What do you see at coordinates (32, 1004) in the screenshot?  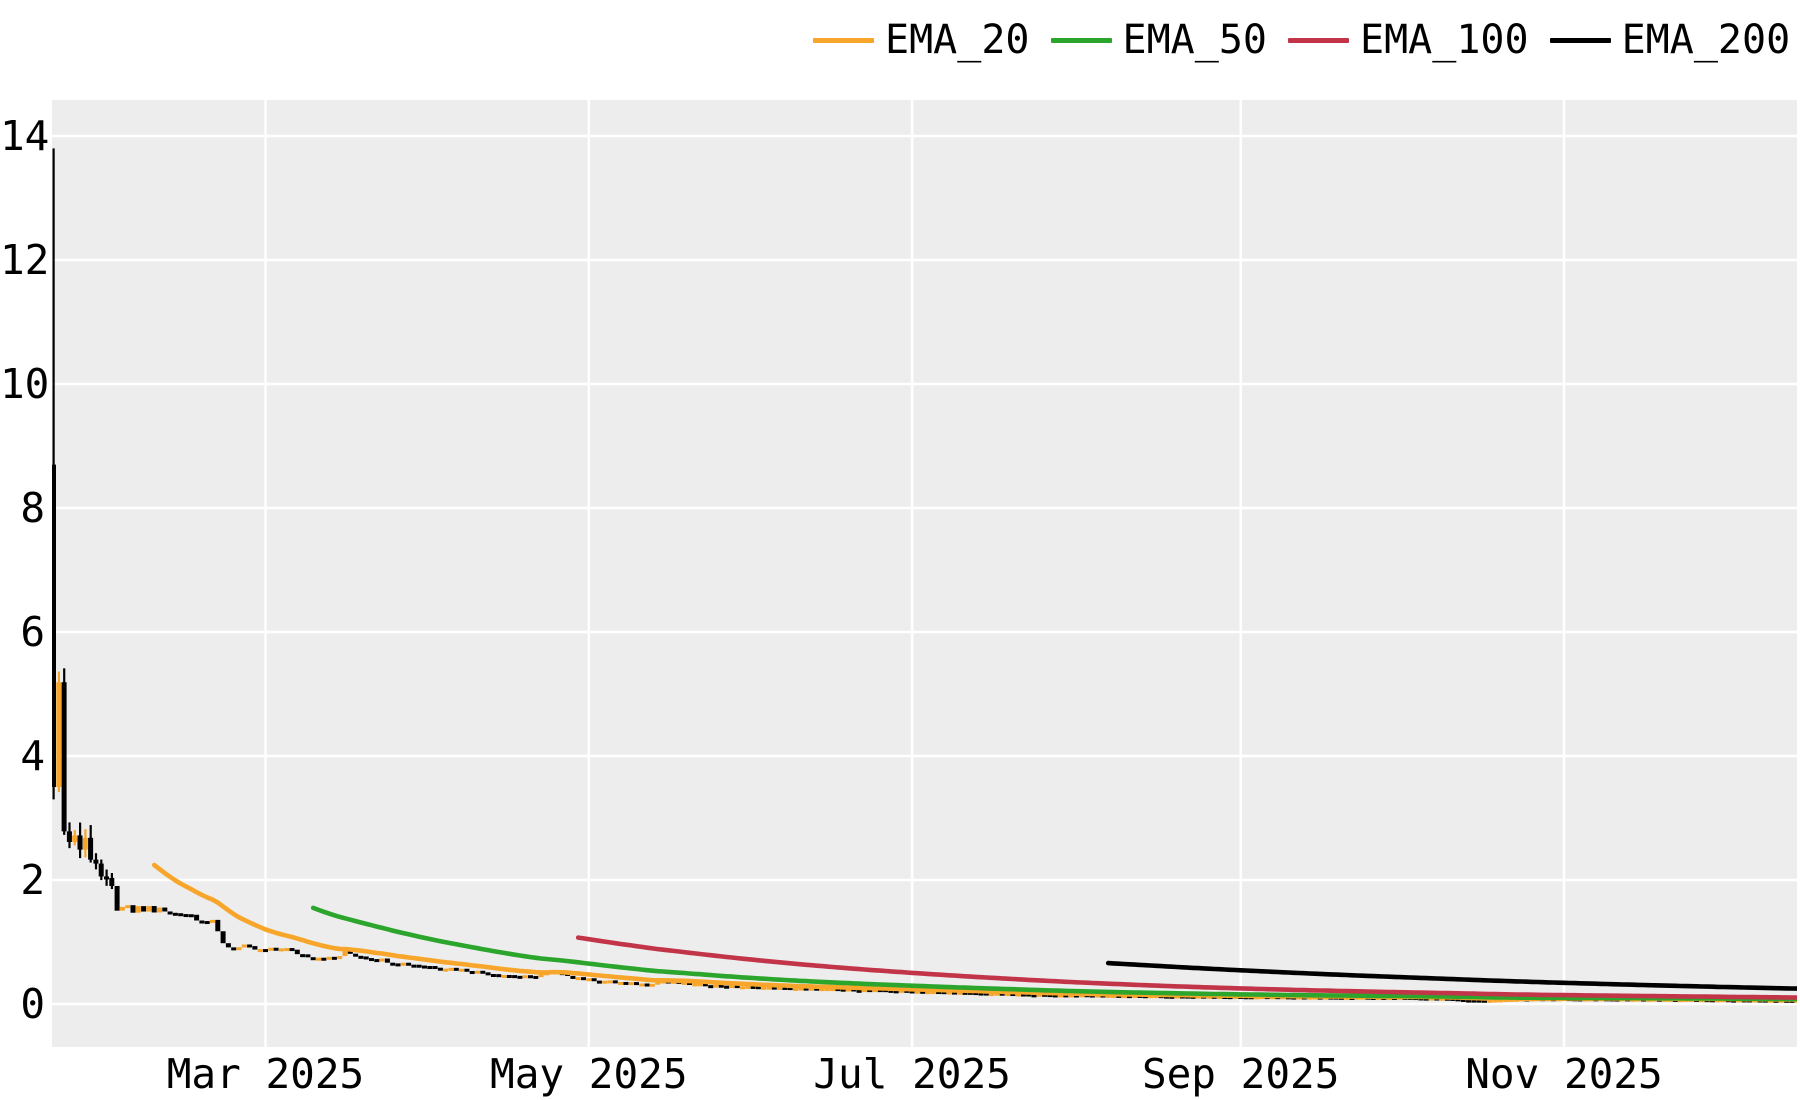 I see `y-tick-label: 0` at bounding box center [32, 1004].